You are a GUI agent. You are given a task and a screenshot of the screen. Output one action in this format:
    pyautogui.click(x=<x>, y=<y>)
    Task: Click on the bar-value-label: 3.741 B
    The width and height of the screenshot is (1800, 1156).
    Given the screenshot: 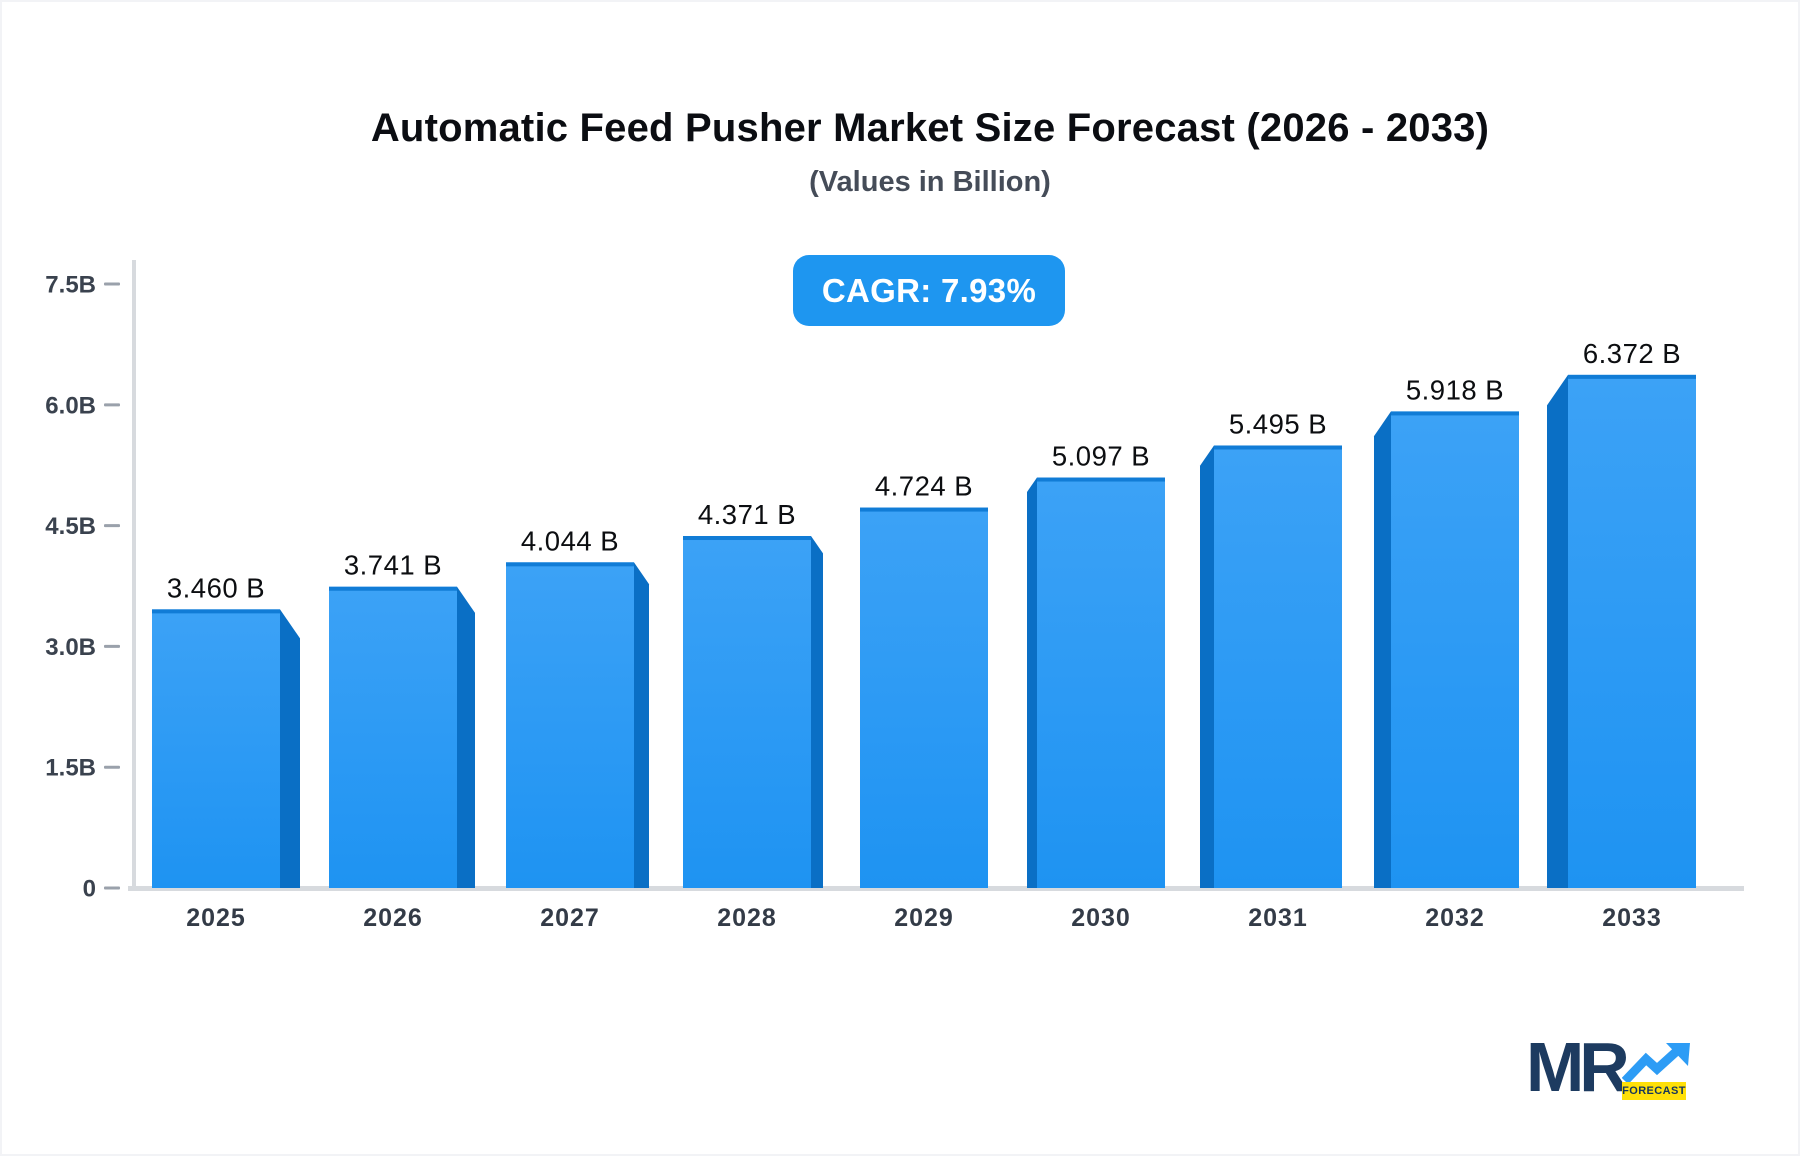 What is the action you would take?
    pyautogui.click(x=393, y=565)
    